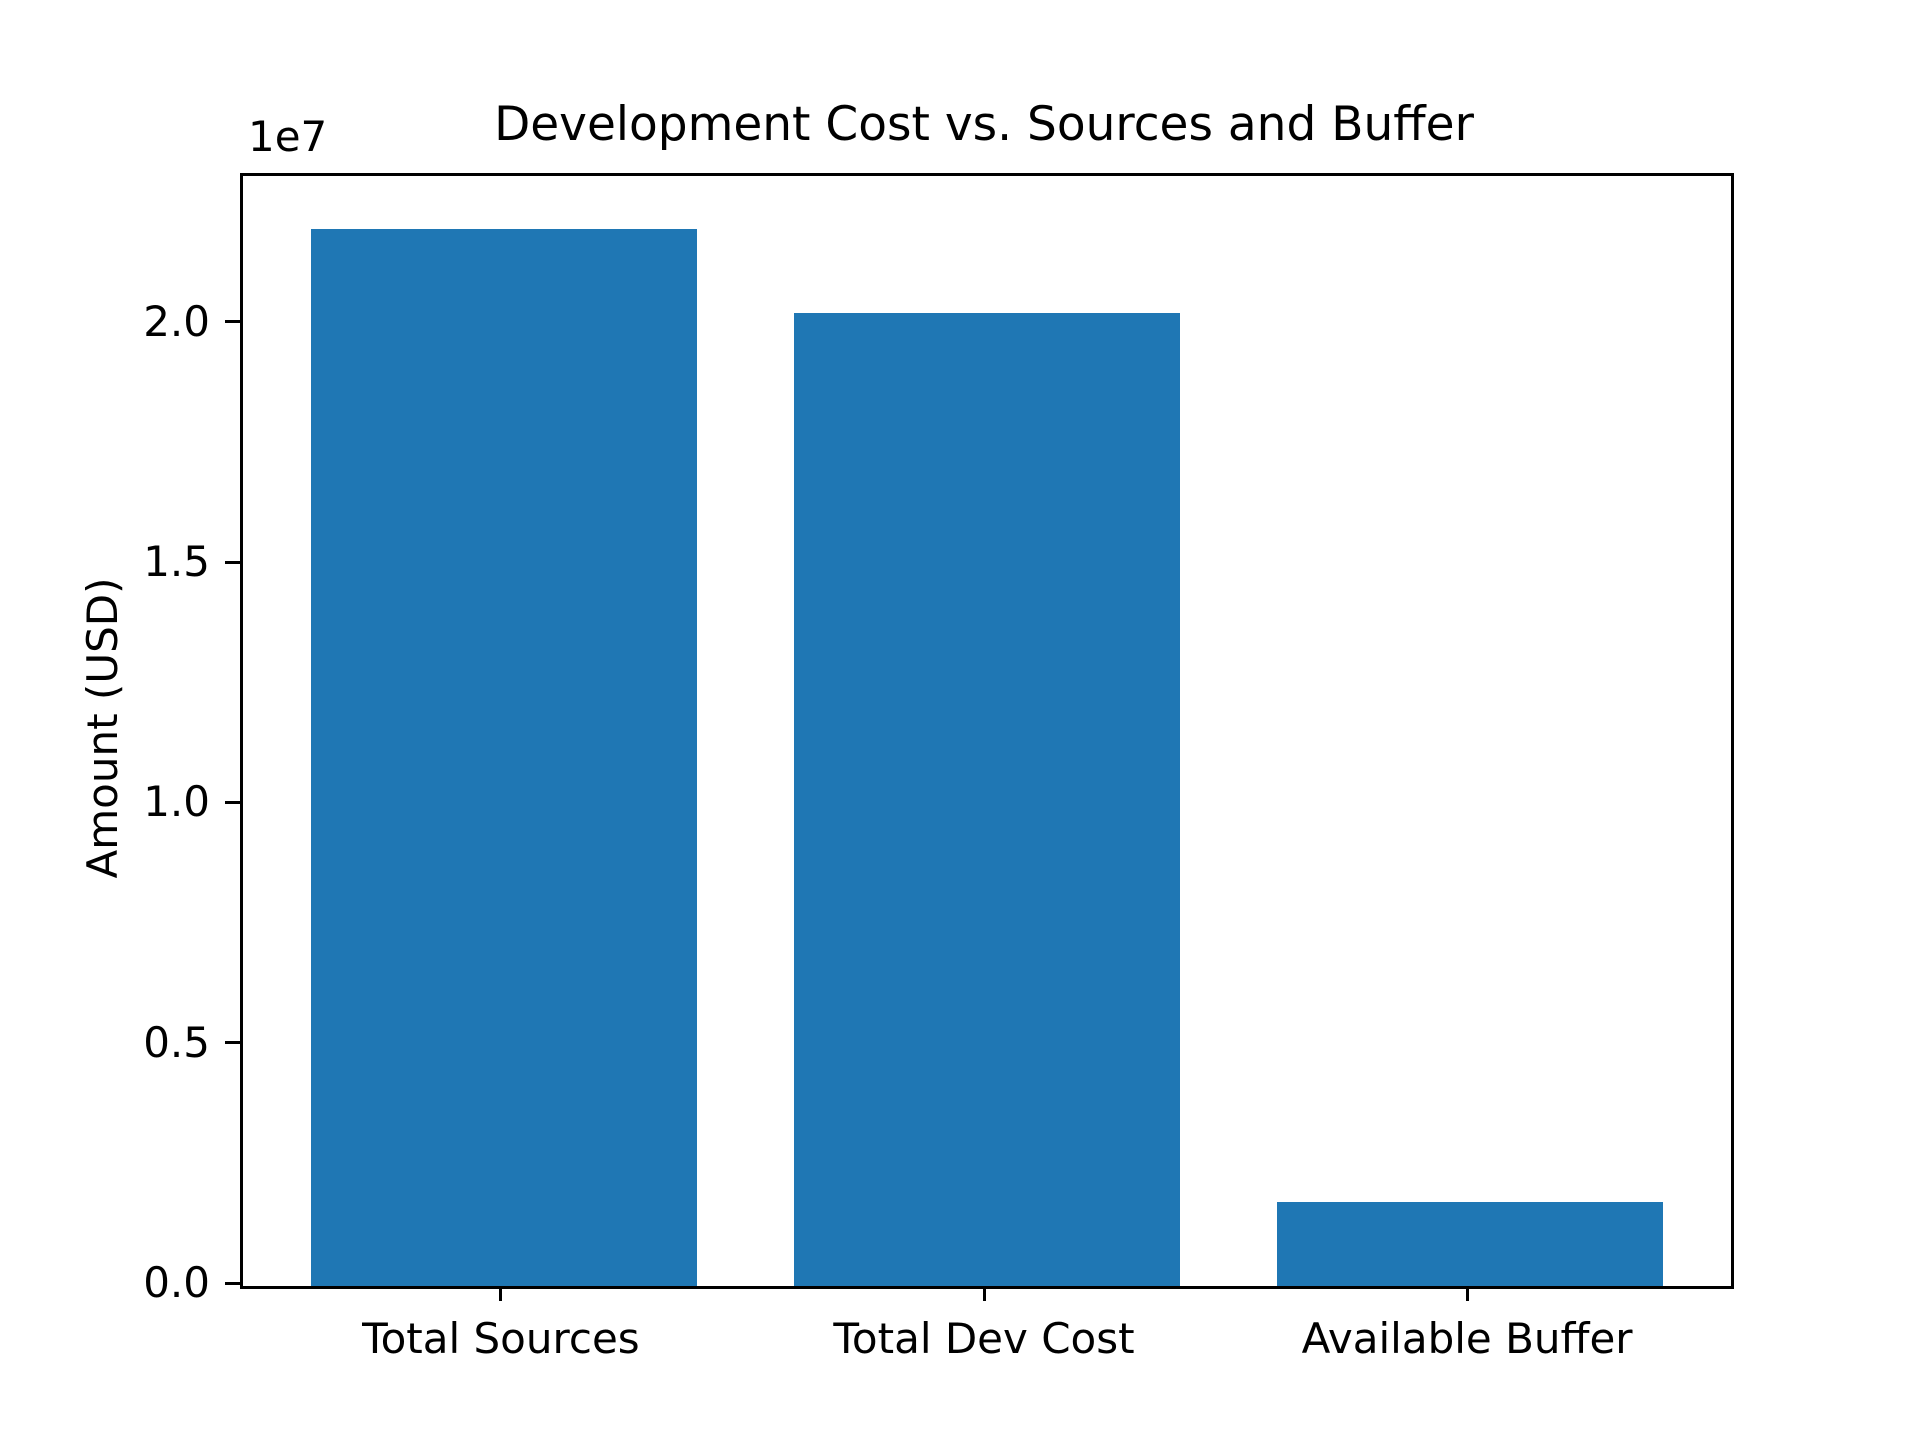  Describe the element at coordinates (176, 802) in the screenshot. I see `y-tick-label: 1.0` at that location.